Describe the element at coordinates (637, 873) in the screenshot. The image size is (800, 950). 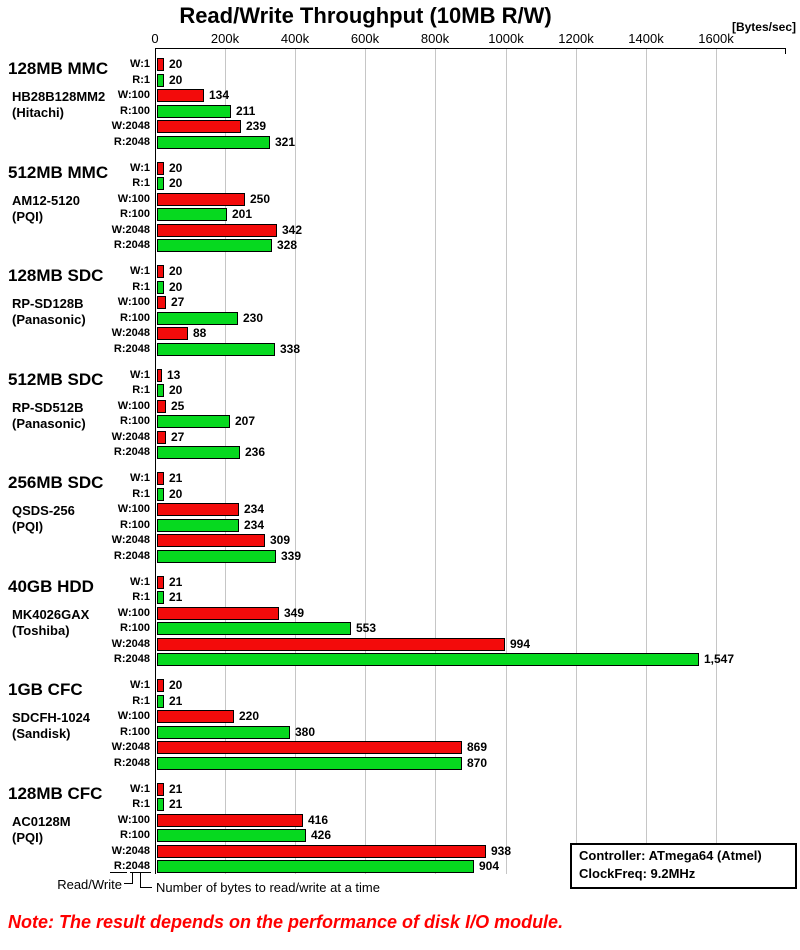
I see `info-clockfreq-line: ClockFreq: 9.2MHz` at that location.